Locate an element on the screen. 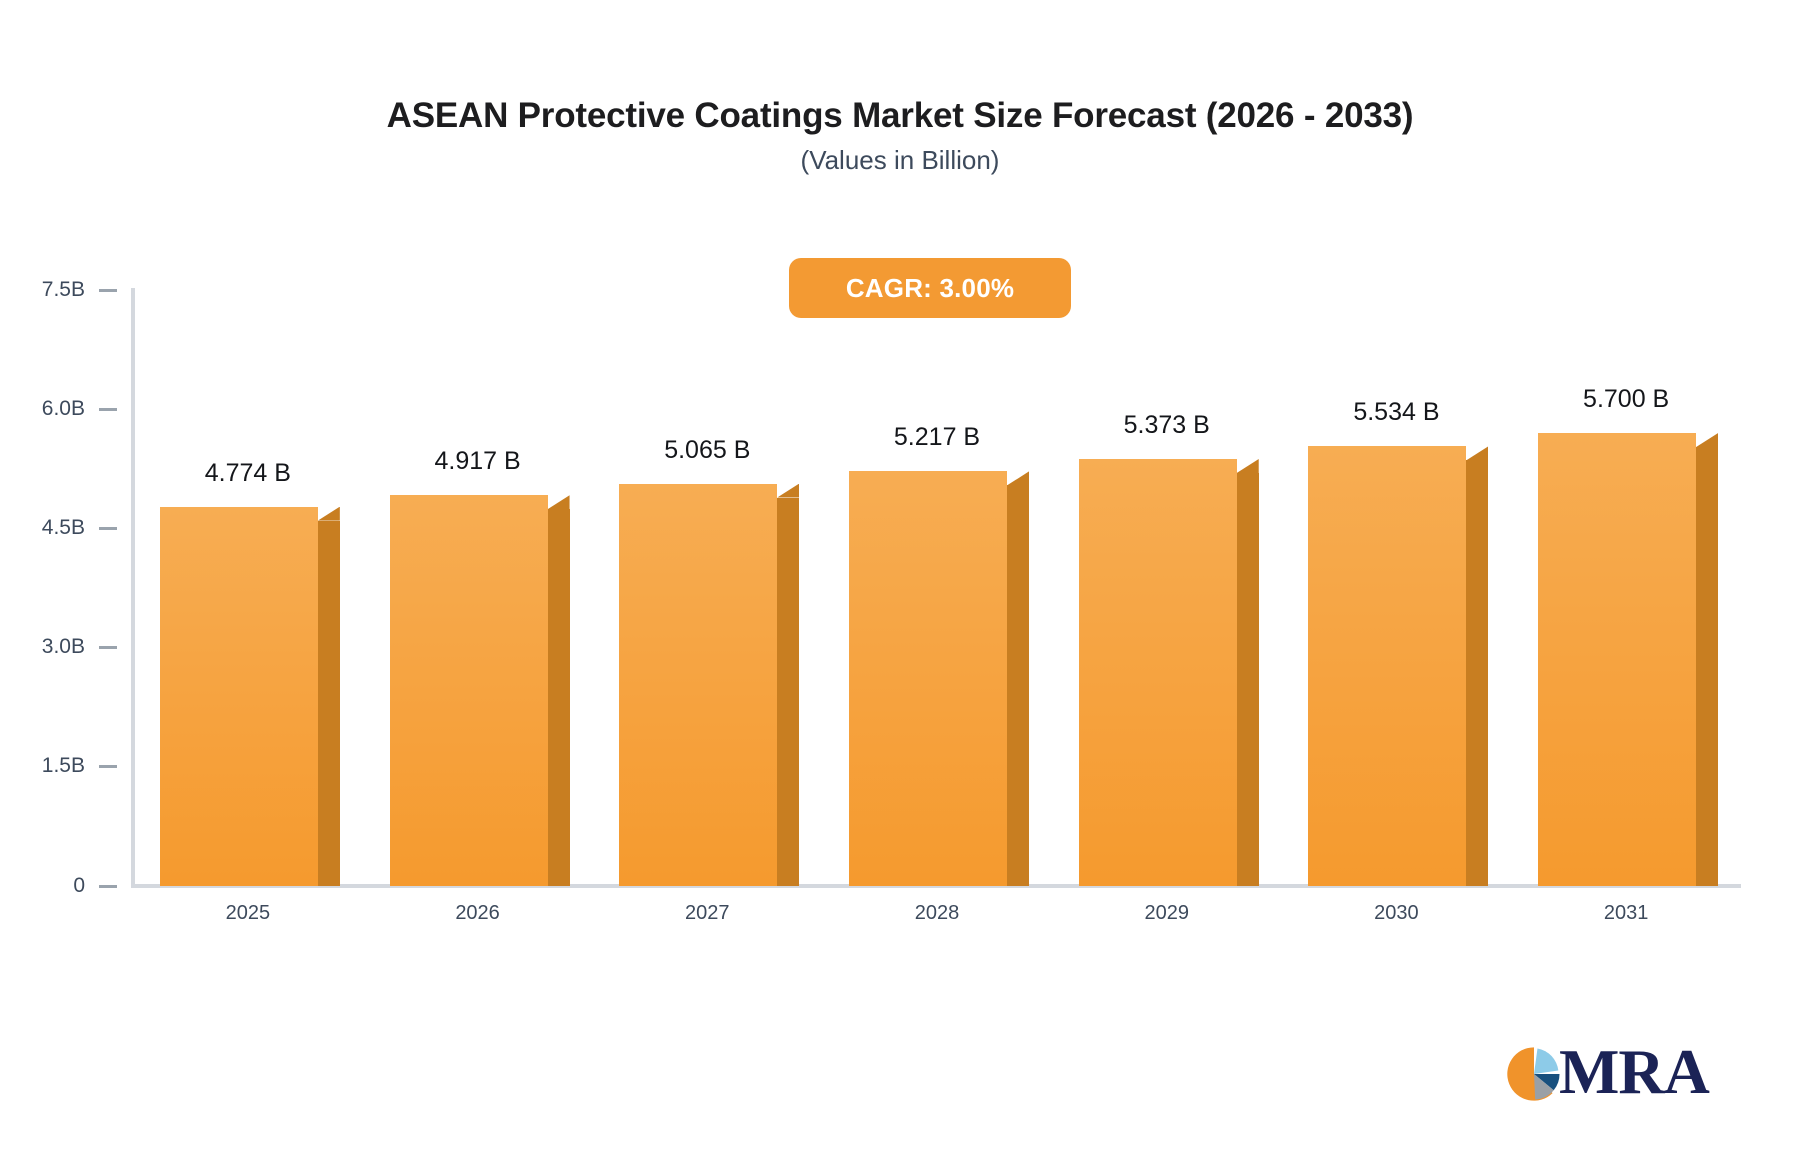 The image size is (1800, 1156). x-axis-tick-label: 2025 is located at coordinates (248, 913).